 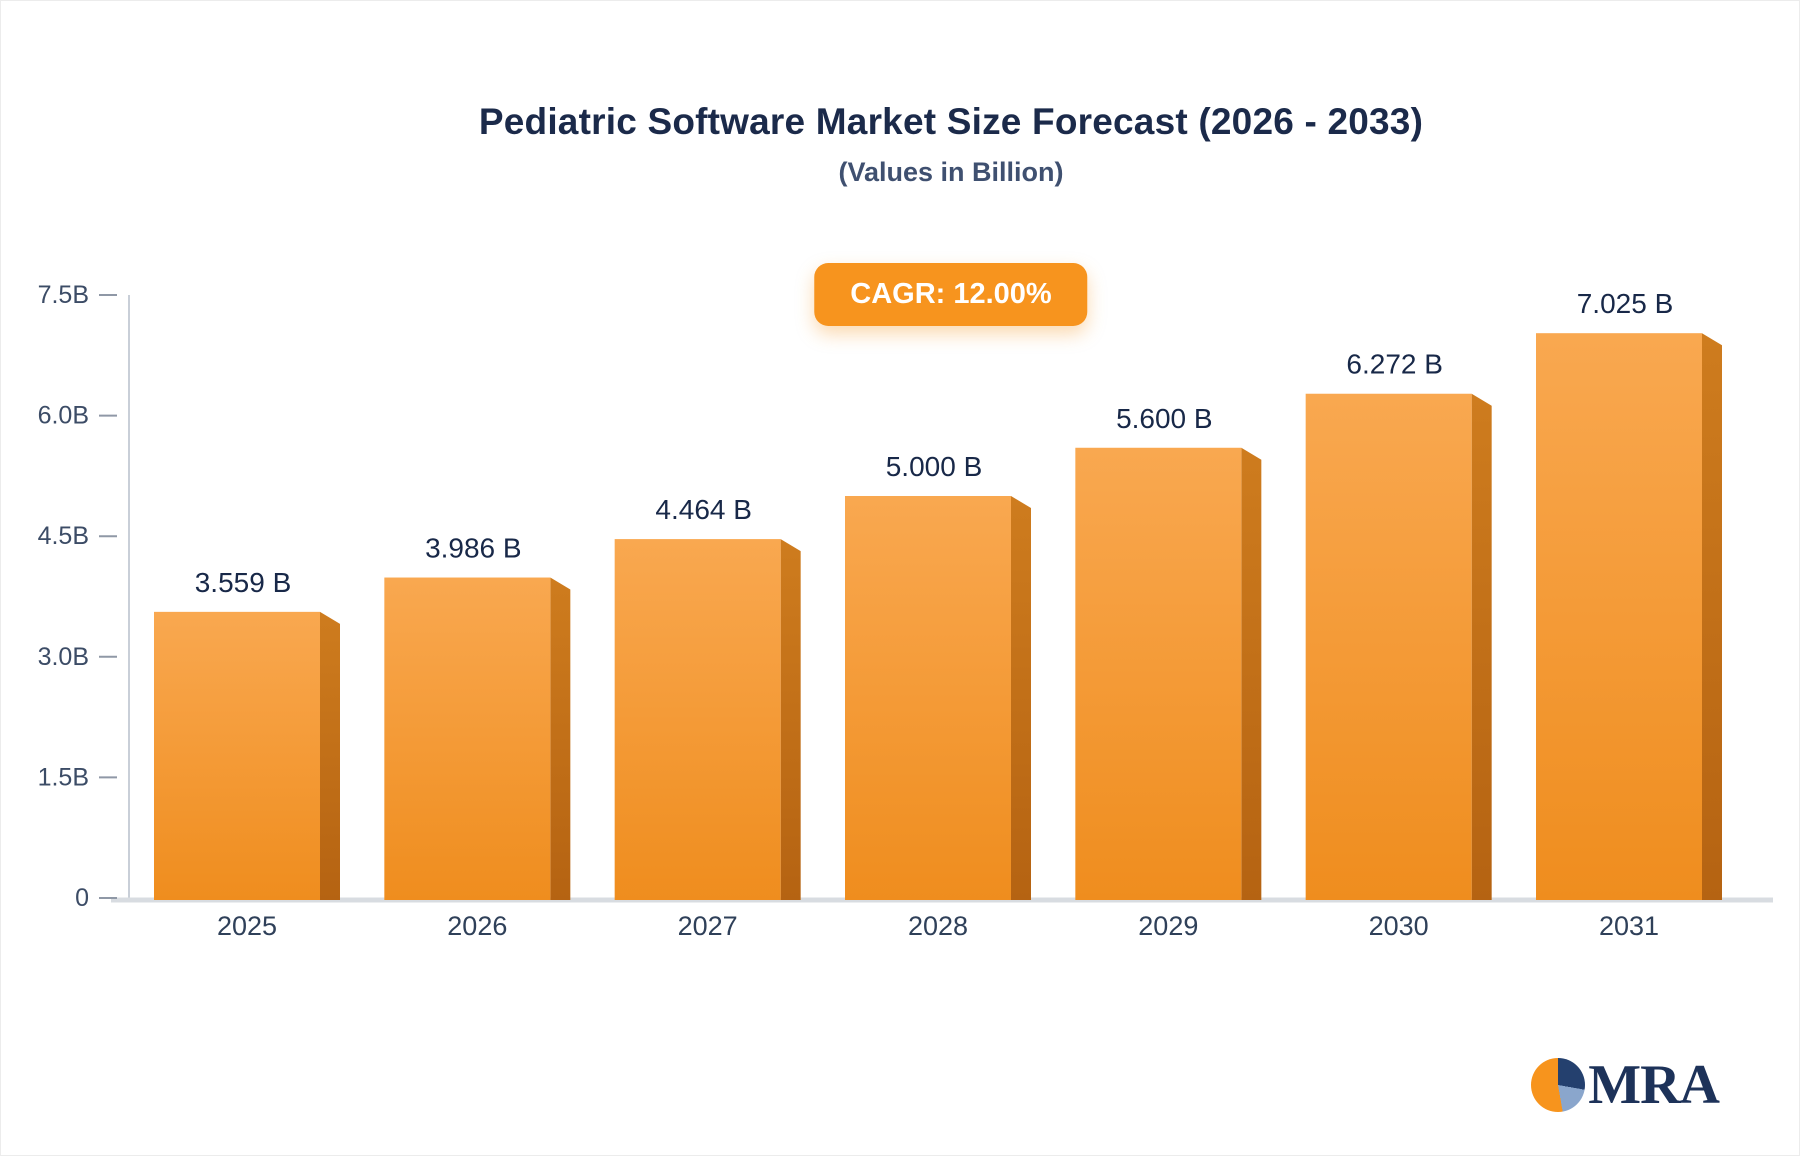 I want to click on bar-group: 3.559 B 2025, so click(x=247, y=754).